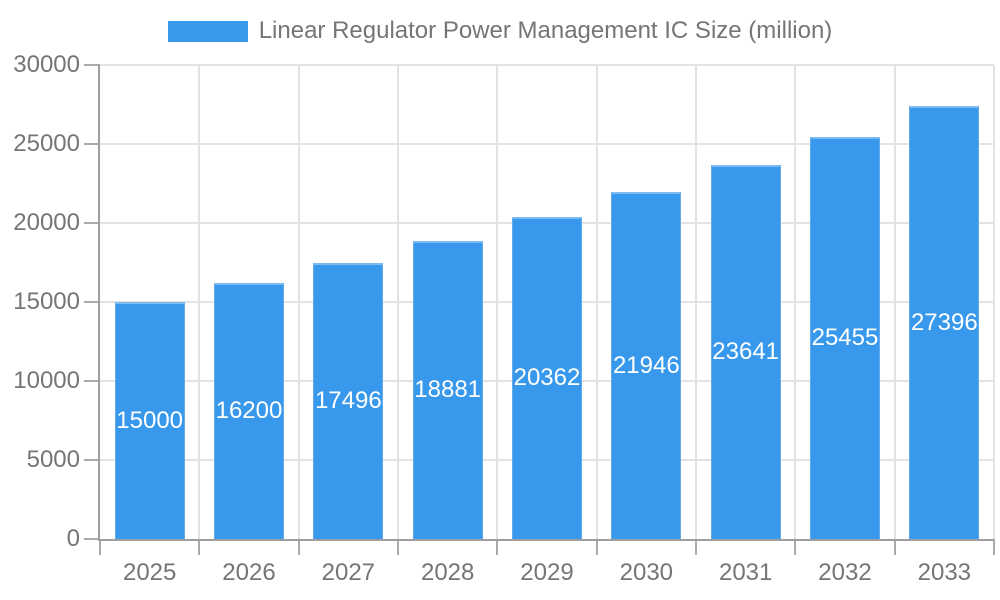 The height and width of the screenshot is (600, 1000). I want to click on bar-2030, so click(646, 365).